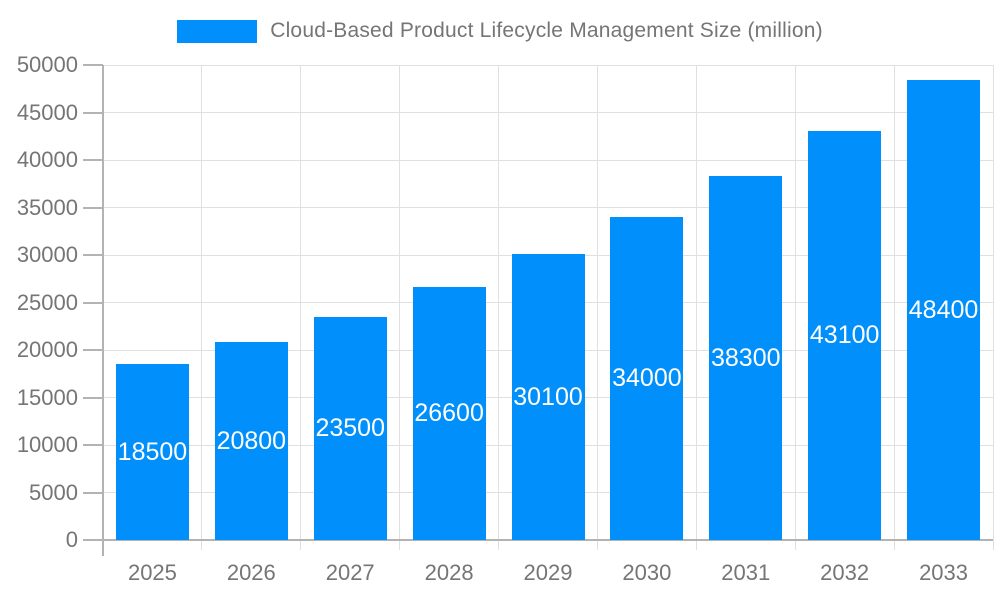 Image resolution: width=1000 pixels, height=600 pixels. I want to click on x-axis-tick-label: 2027, so click(350, 572).